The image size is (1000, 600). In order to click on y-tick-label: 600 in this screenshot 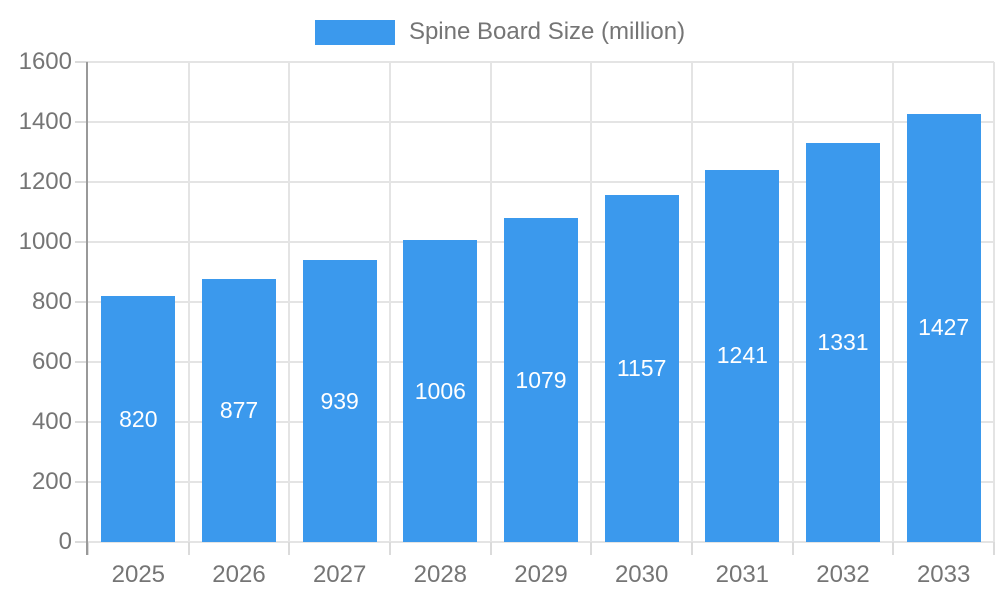, I will do `click(51, 361)`.